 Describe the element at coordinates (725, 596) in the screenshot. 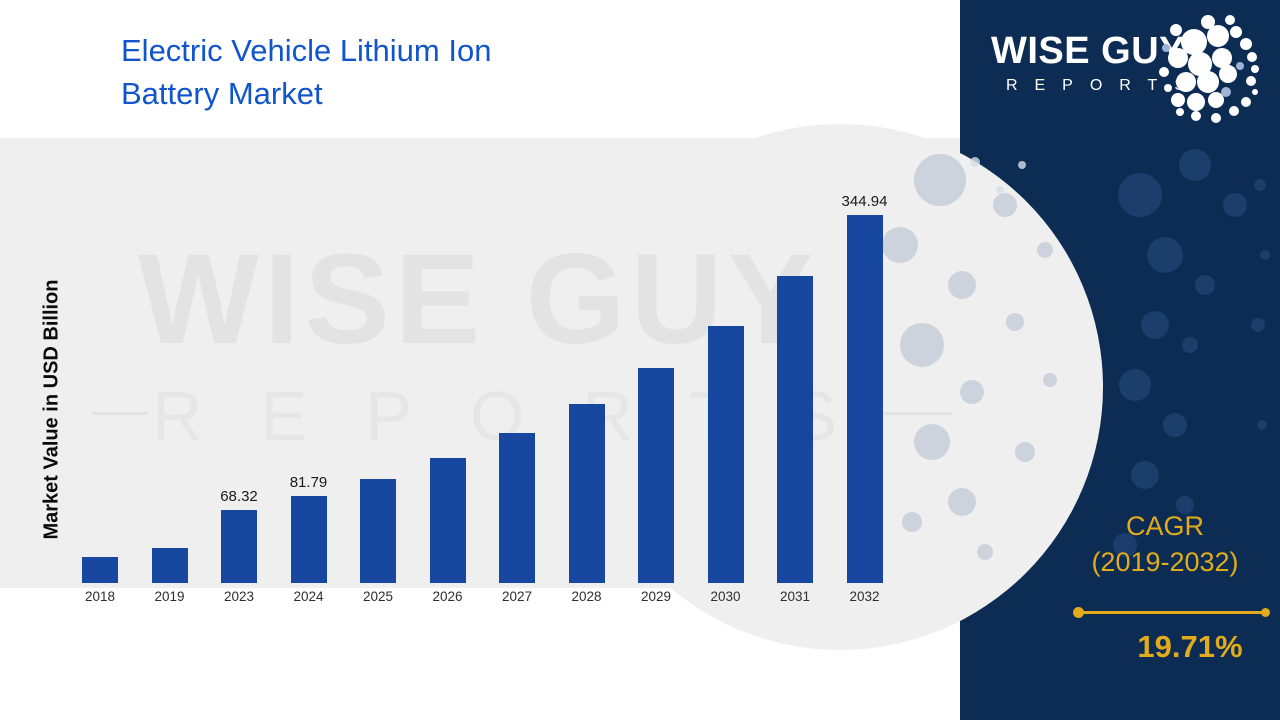

I see `x-tick-label: 2030` at that location.